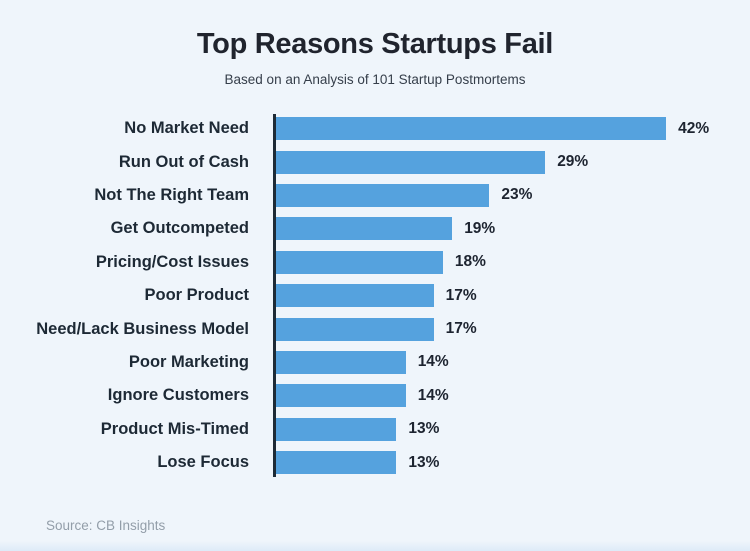 The width and height of the screenshot is (750, 551). Describe the element at coordinates (480, 228) in the screenshot. I see `value-label: 19%` at that location.